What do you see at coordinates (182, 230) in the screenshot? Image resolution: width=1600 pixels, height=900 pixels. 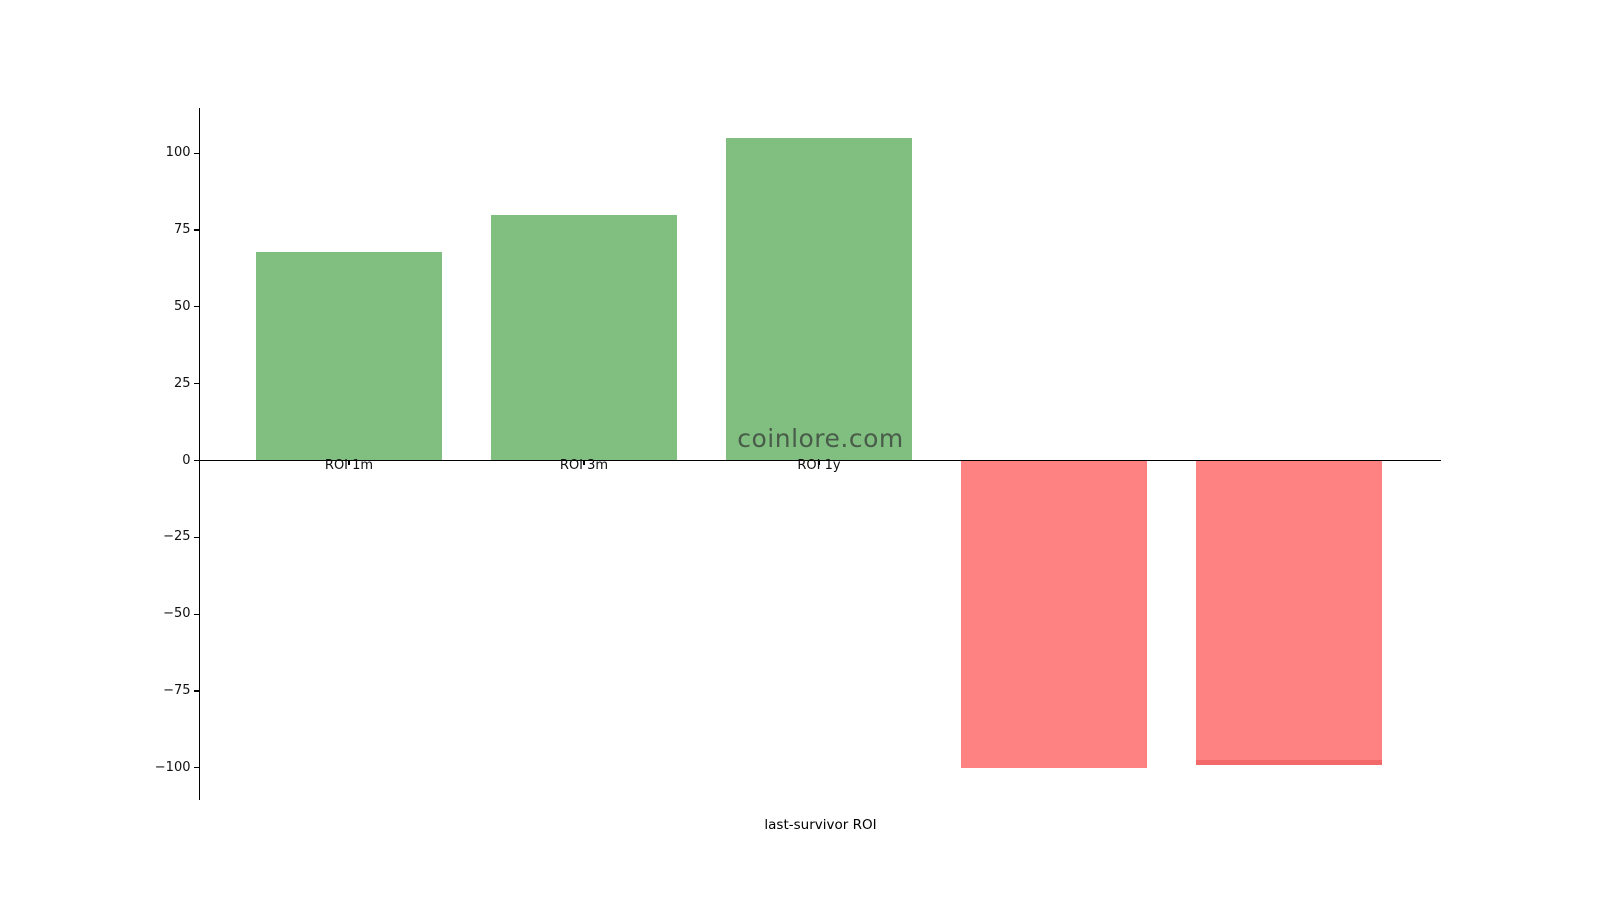 I see `y-tick-label: 75` at bounding box center [182, 230].